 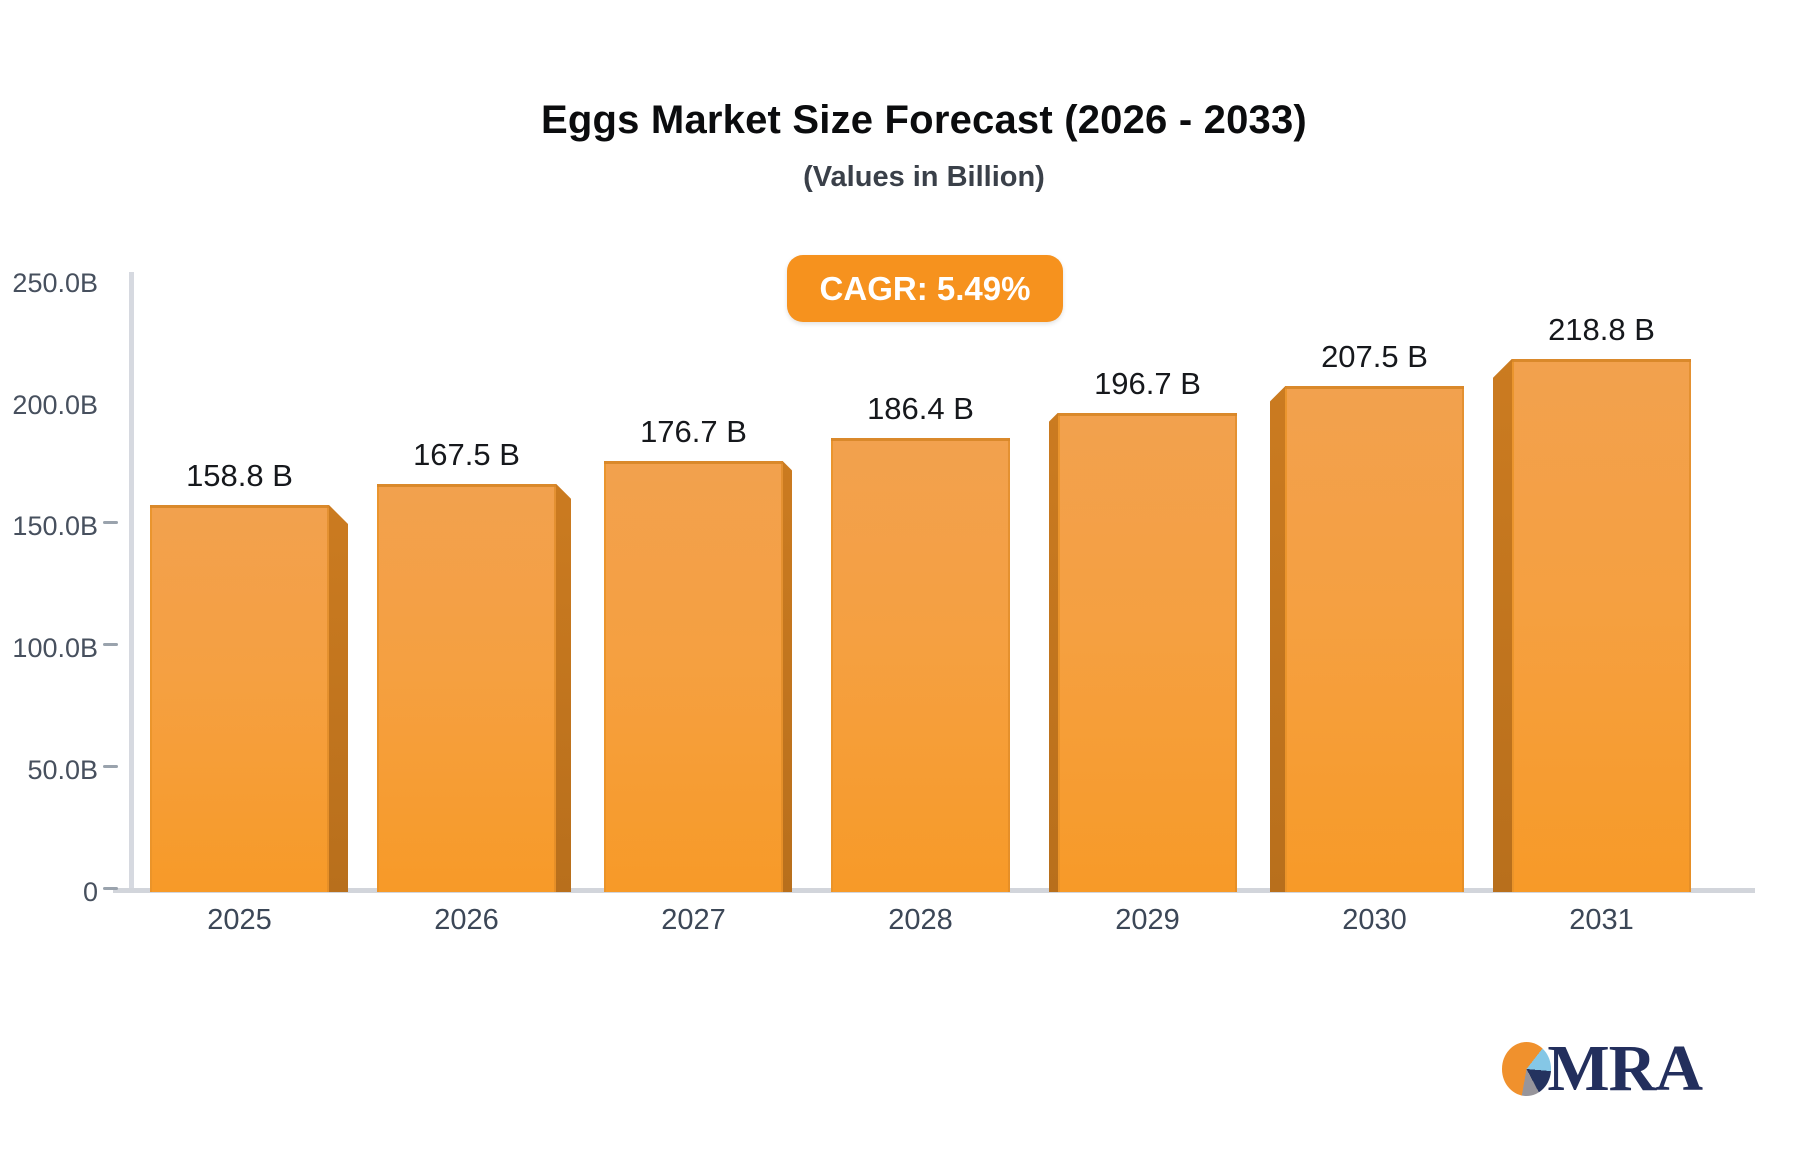 What do you see at coordinates (239, 475) in the screenshot?
I see `bar-value-label: 158.8 B` at bounding box center [239, 475].